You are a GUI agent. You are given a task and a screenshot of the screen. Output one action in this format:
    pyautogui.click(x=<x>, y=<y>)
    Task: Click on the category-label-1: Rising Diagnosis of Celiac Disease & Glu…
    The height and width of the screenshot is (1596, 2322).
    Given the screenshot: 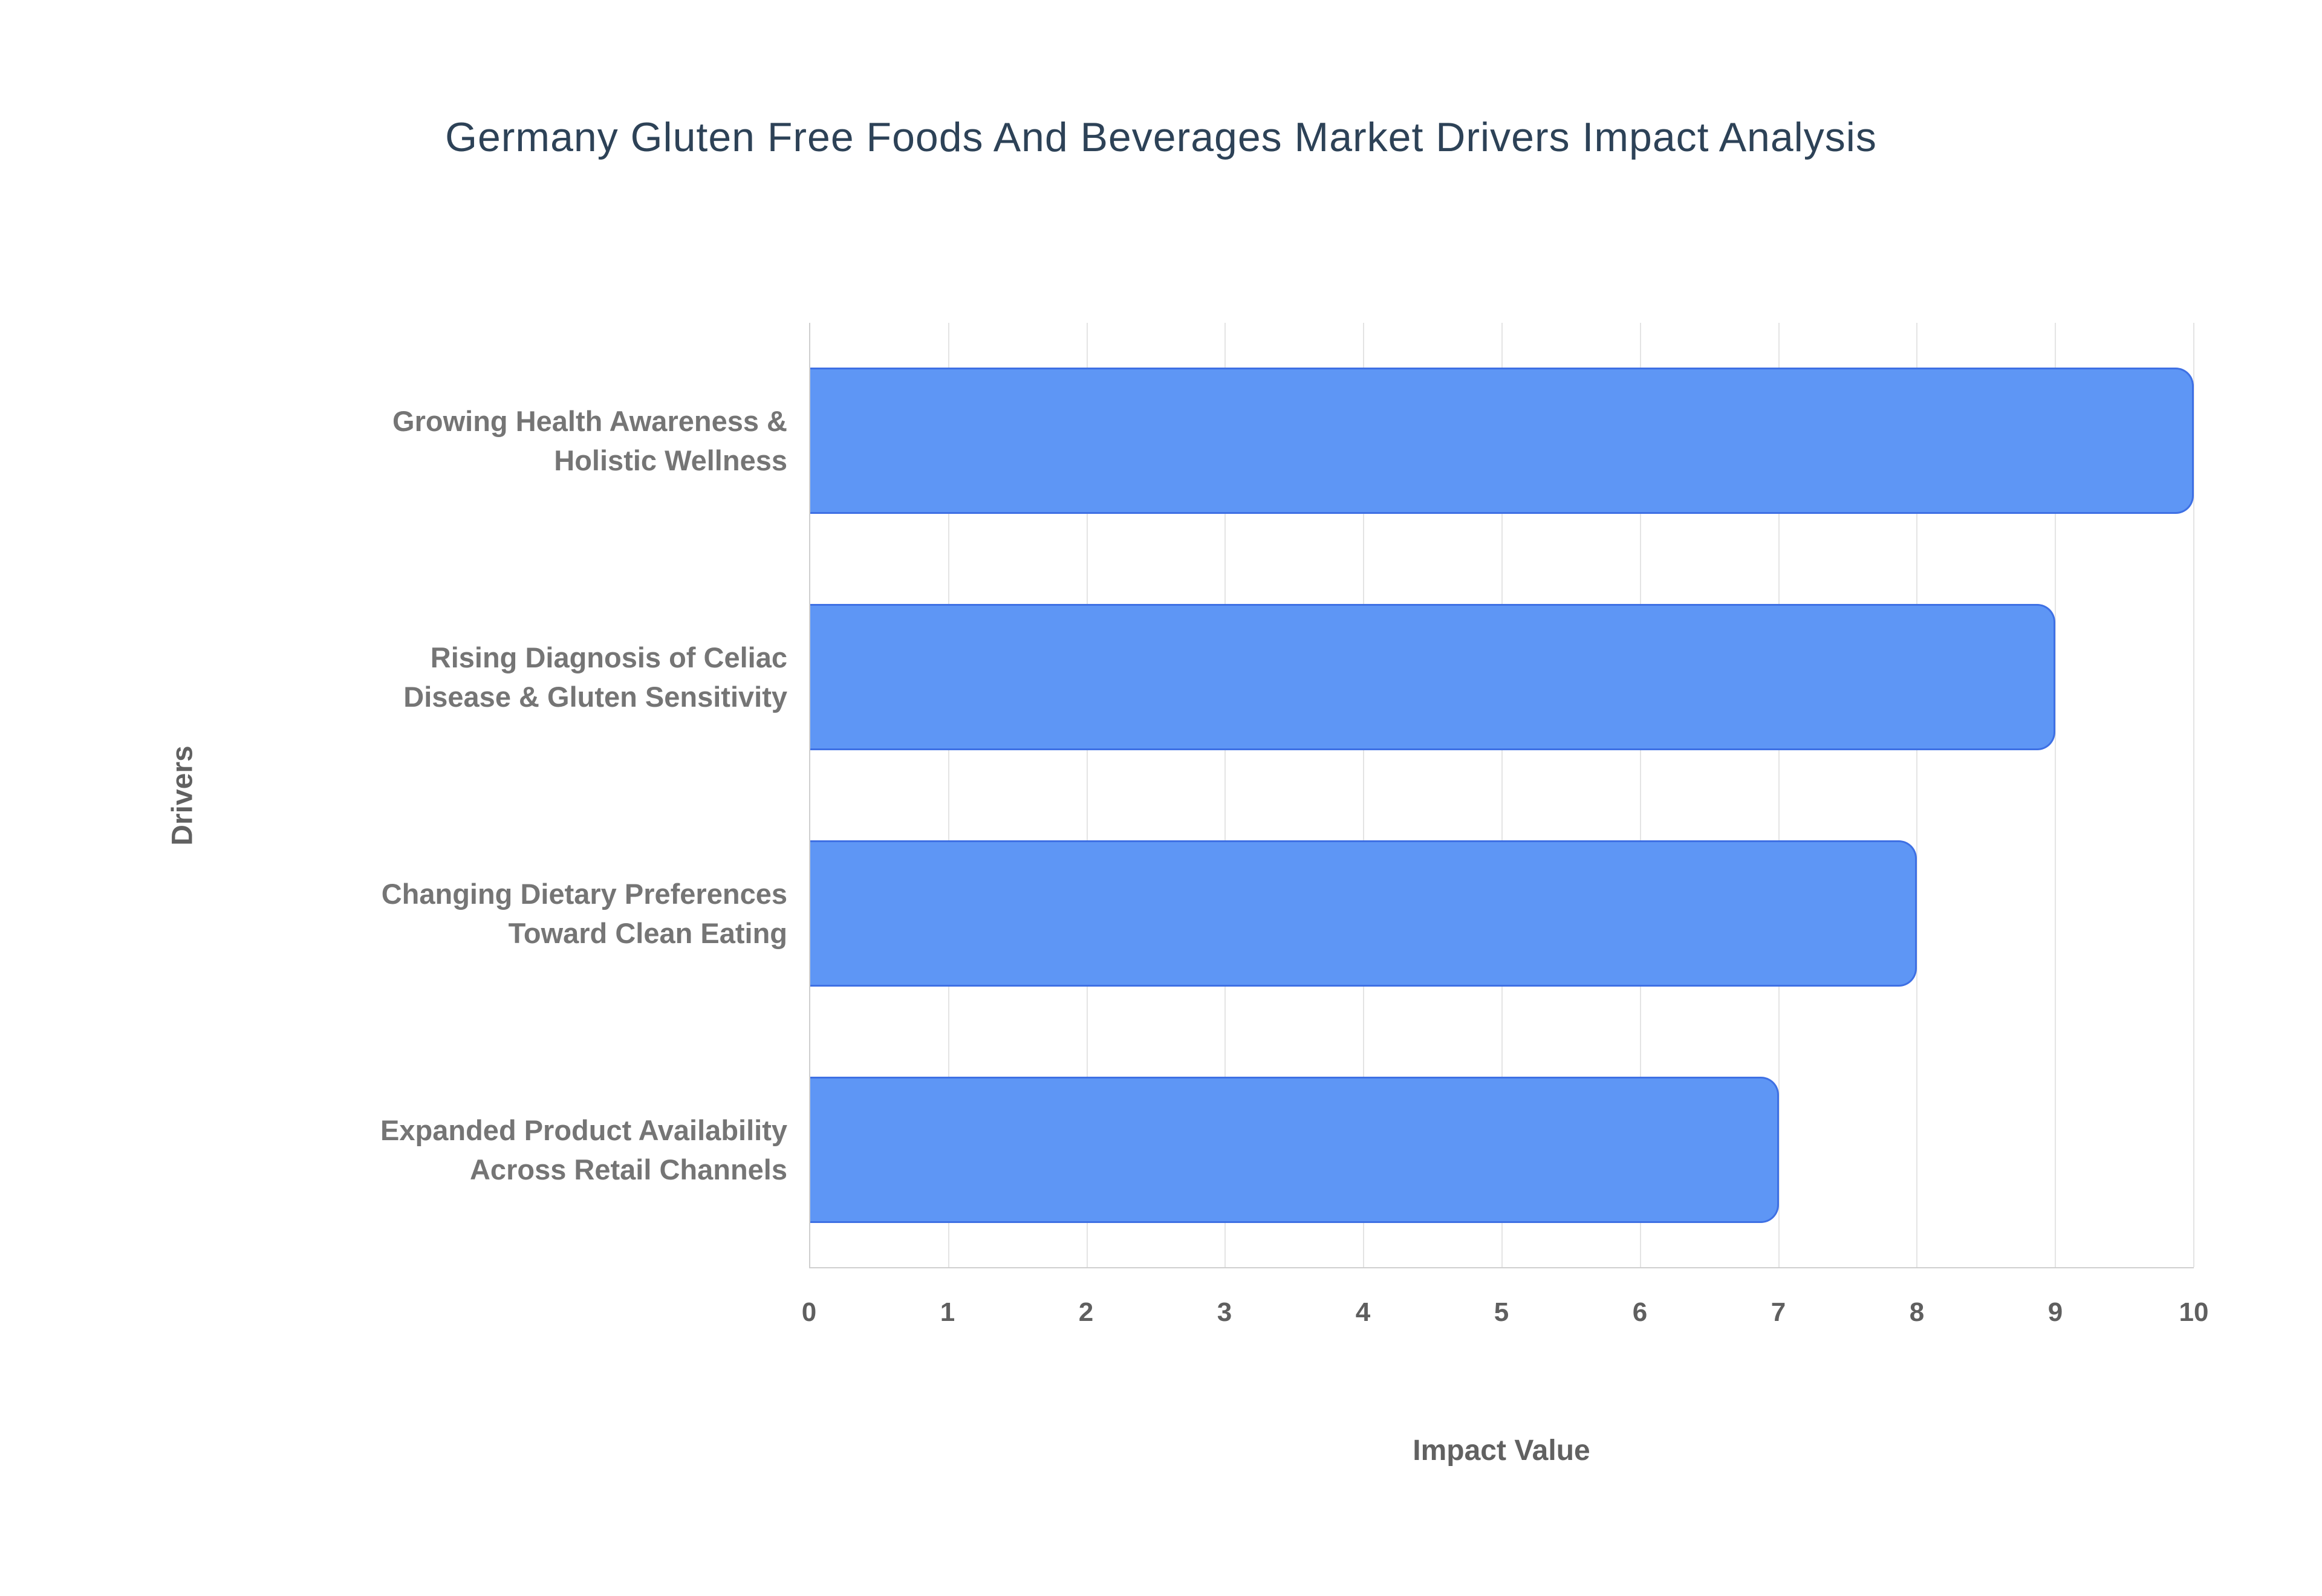 What is the action you would take?
    pyautogui.click(x=595, y=677)
    